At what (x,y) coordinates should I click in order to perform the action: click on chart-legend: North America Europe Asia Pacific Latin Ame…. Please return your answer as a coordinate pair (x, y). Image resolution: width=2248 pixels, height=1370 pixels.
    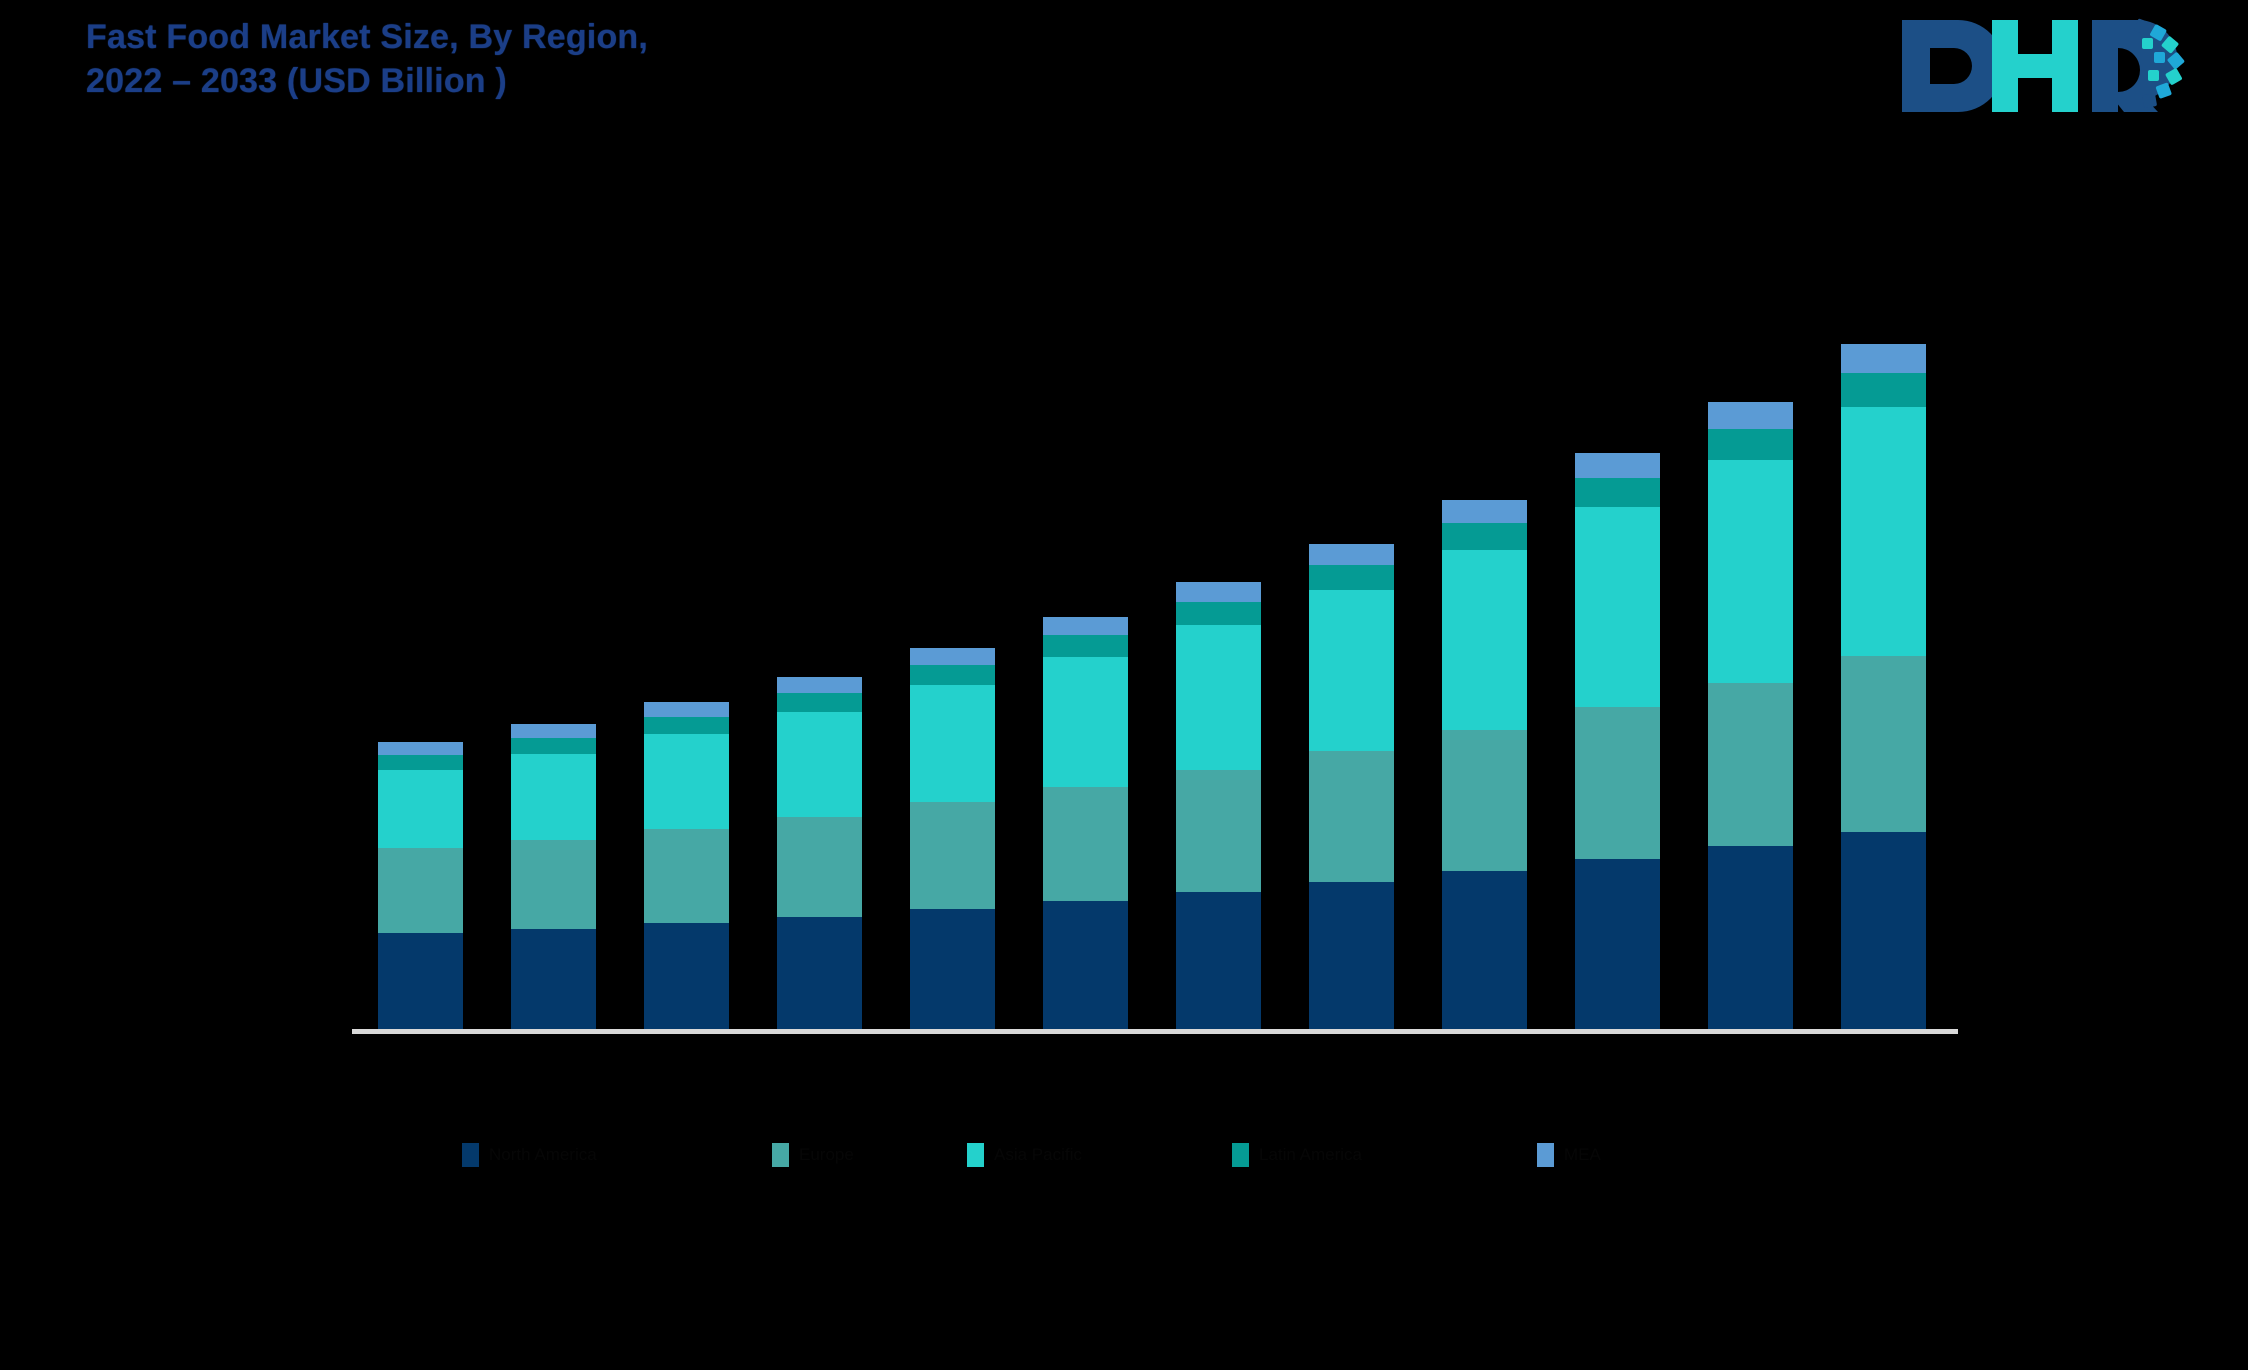
    Looking at the image, I should click on (1155, 1160).